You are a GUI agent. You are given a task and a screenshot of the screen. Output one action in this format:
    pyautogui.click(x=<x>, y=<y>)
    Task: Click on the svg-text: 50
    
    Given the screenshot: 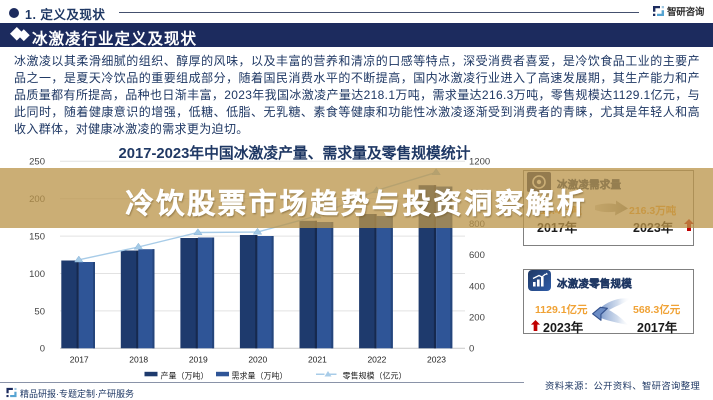 What is the action you would take?
    pyautogui.click(x=39, y=311)
    